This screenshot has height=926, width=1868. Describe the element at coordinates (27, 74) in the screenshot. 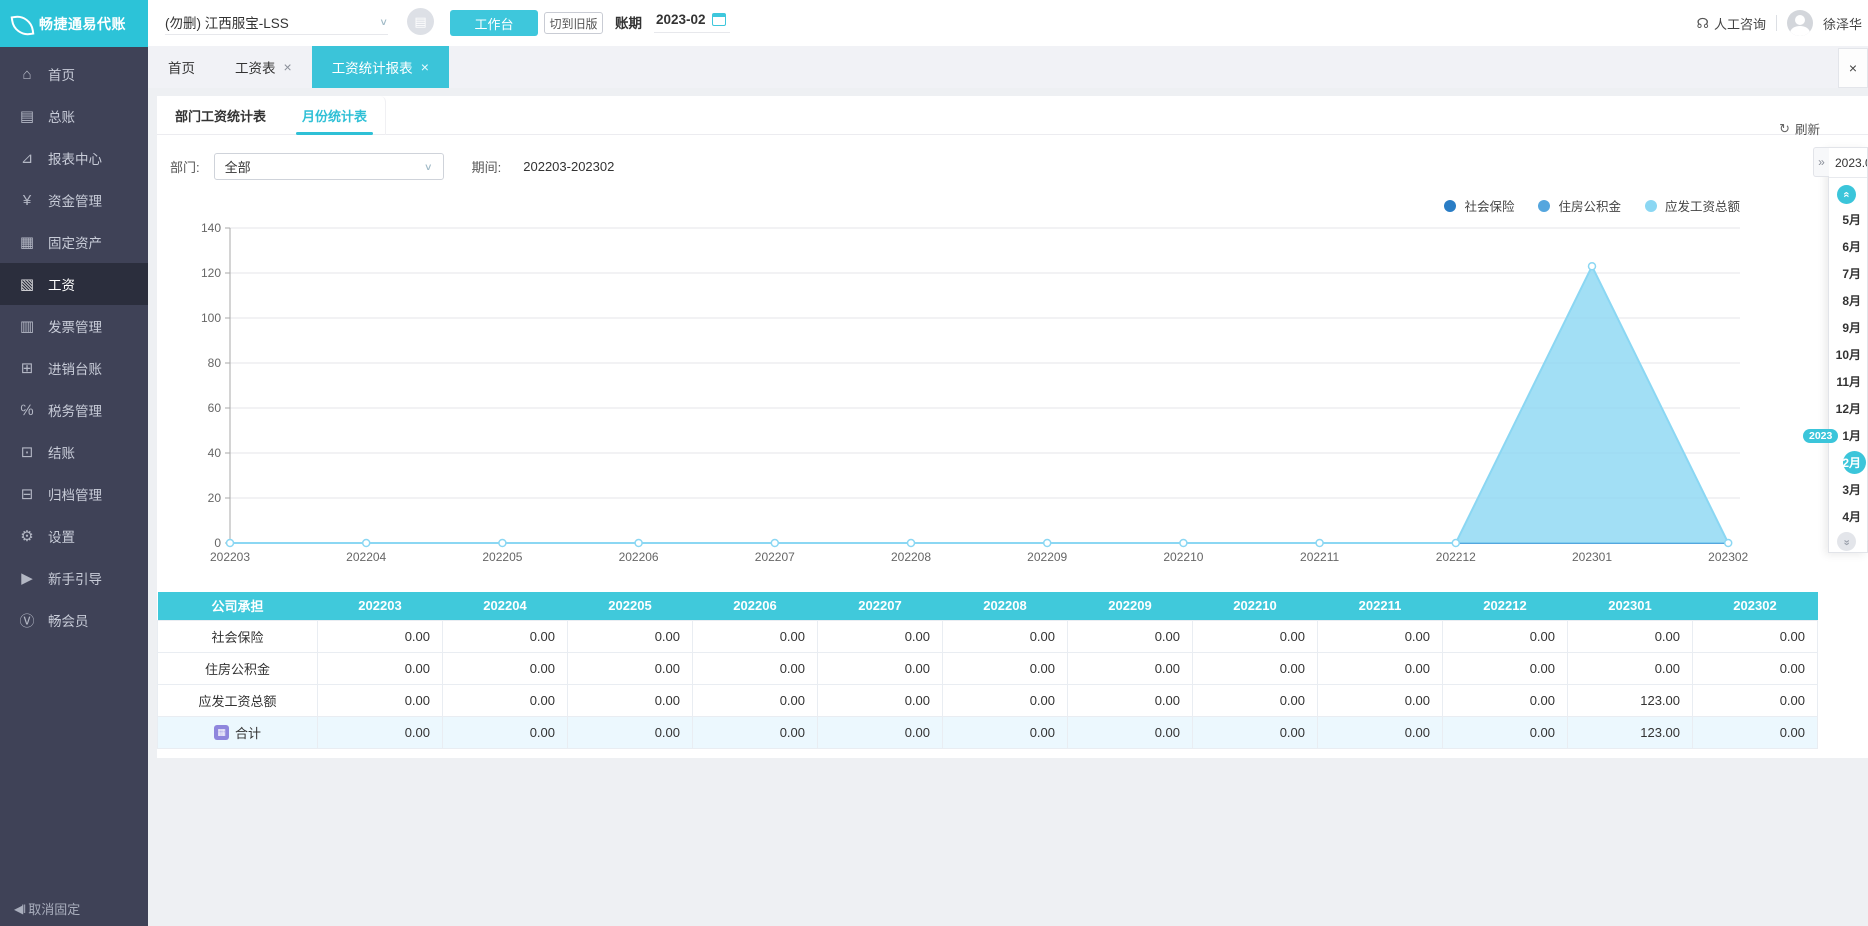

I see `home-icon: ⌂` at that location.